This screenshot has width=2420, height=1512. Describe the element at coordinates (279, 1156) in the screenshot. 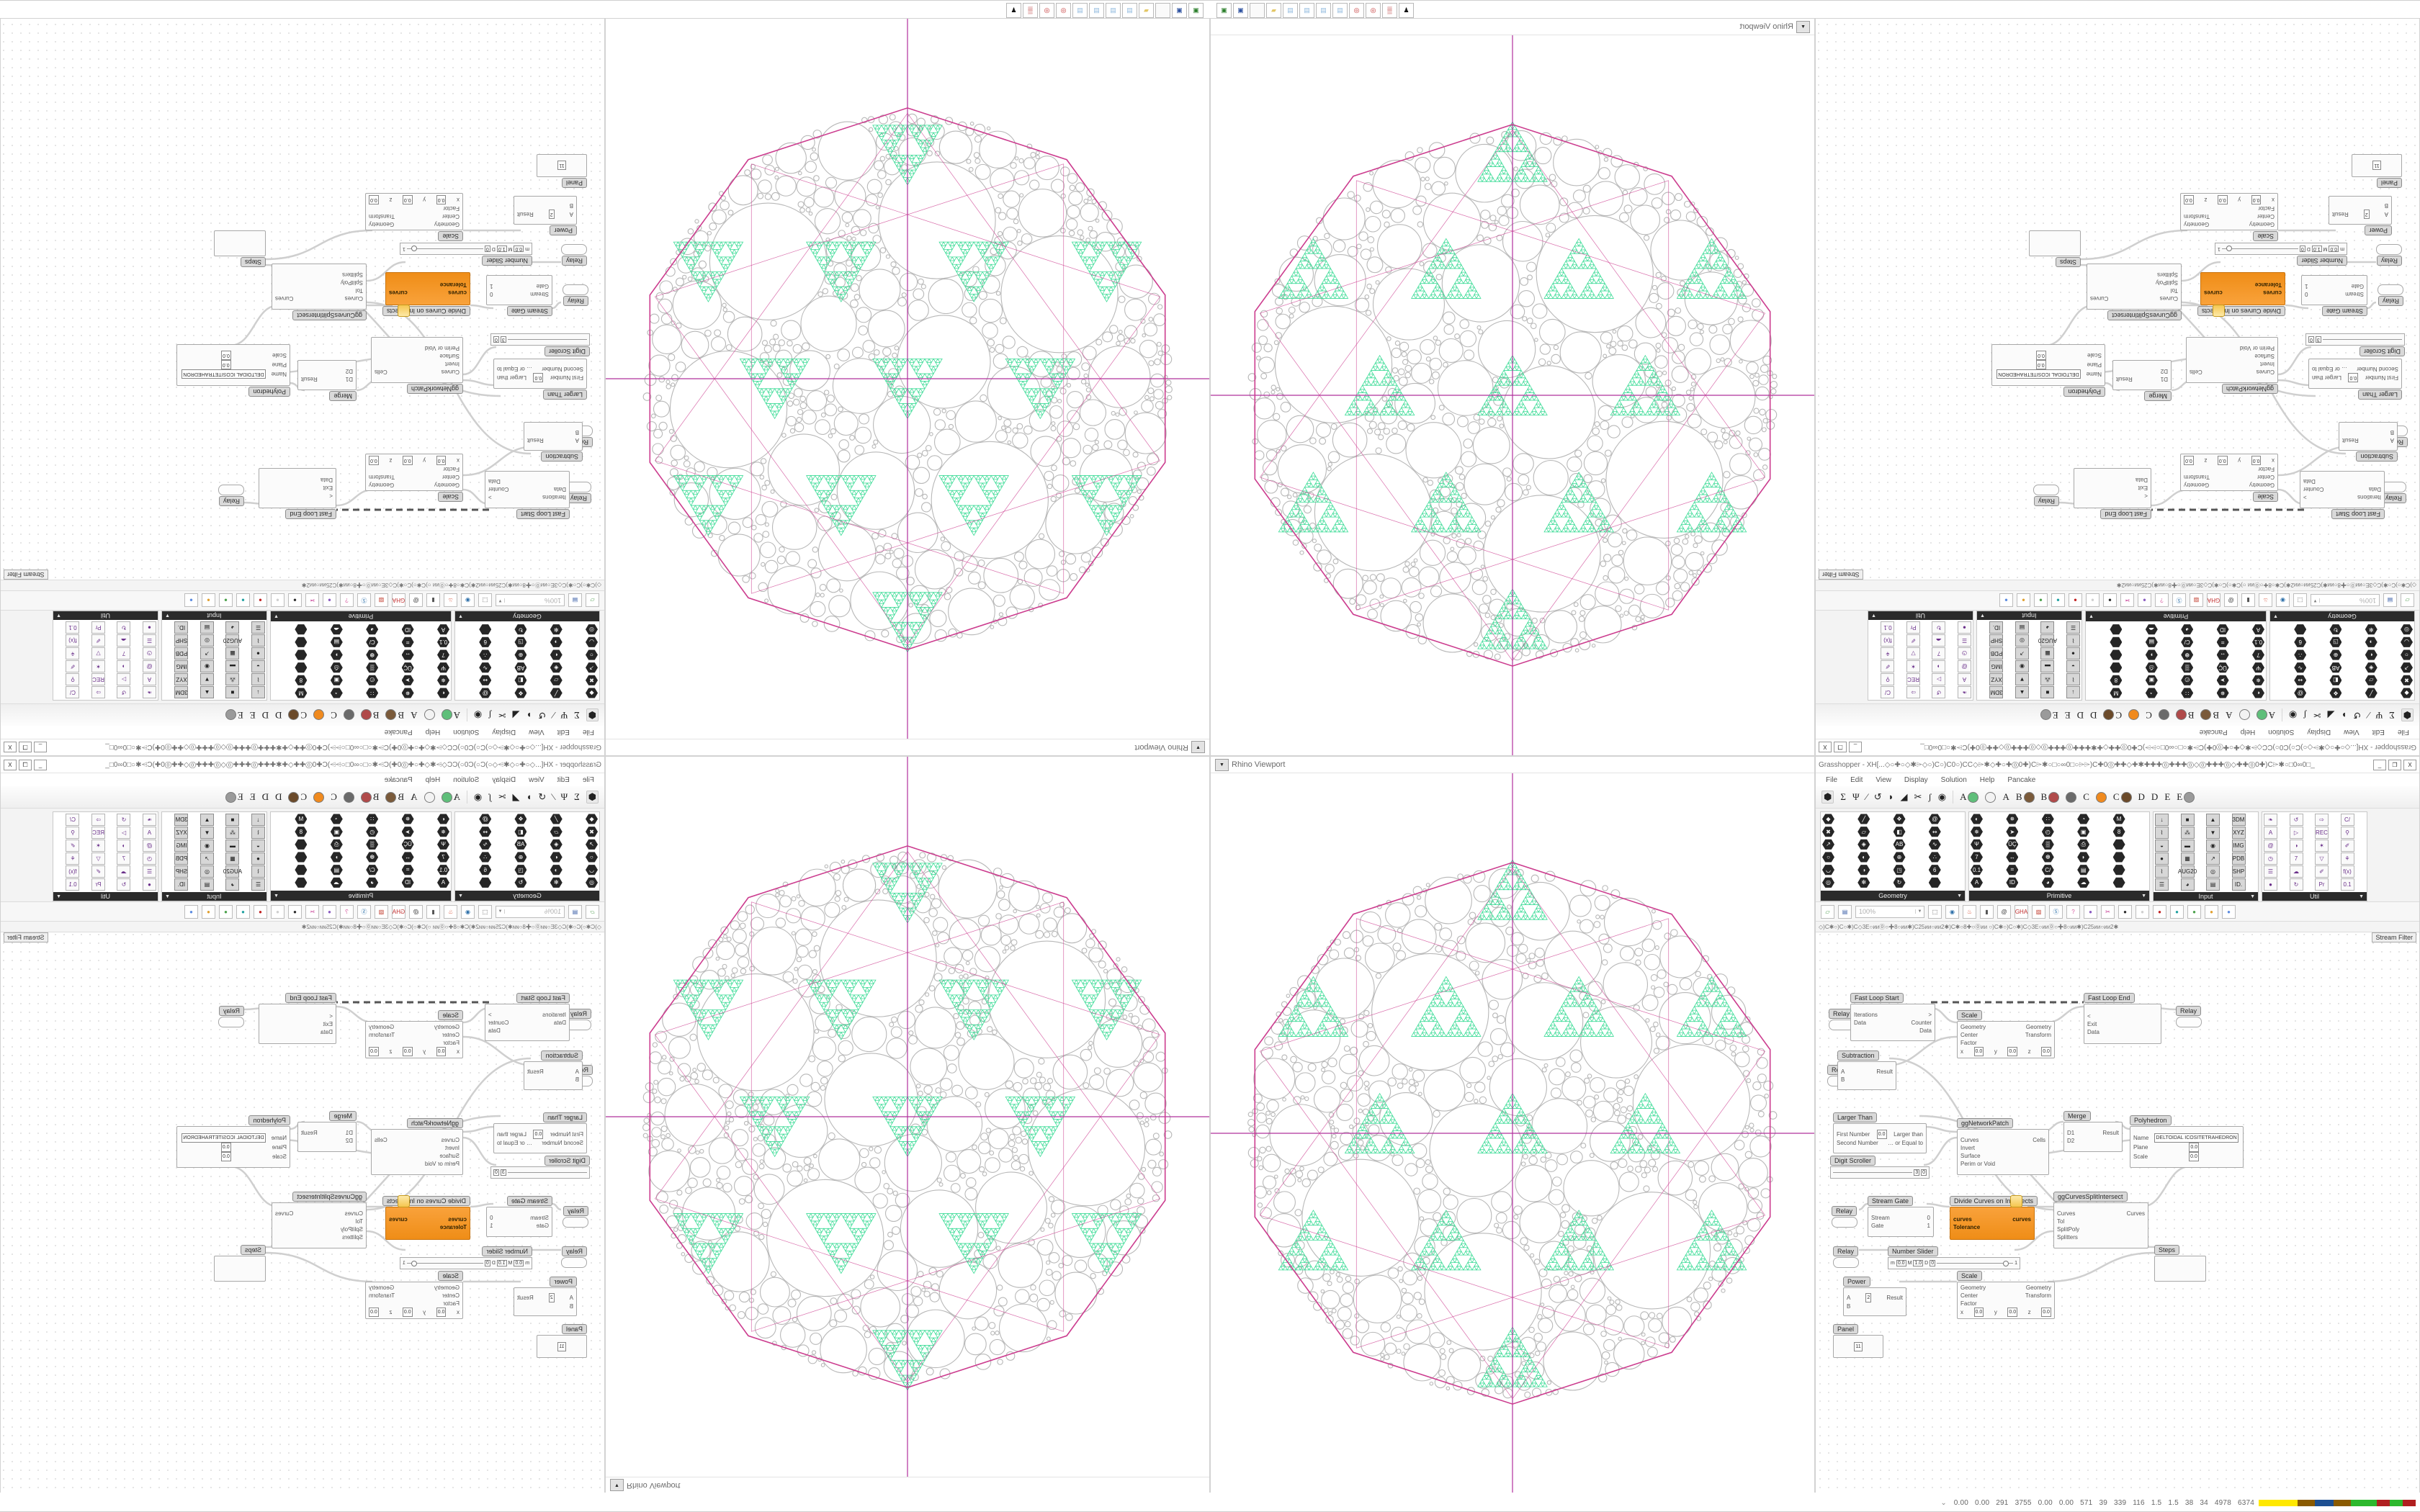

I see `node-input-label: Scale` at that location.